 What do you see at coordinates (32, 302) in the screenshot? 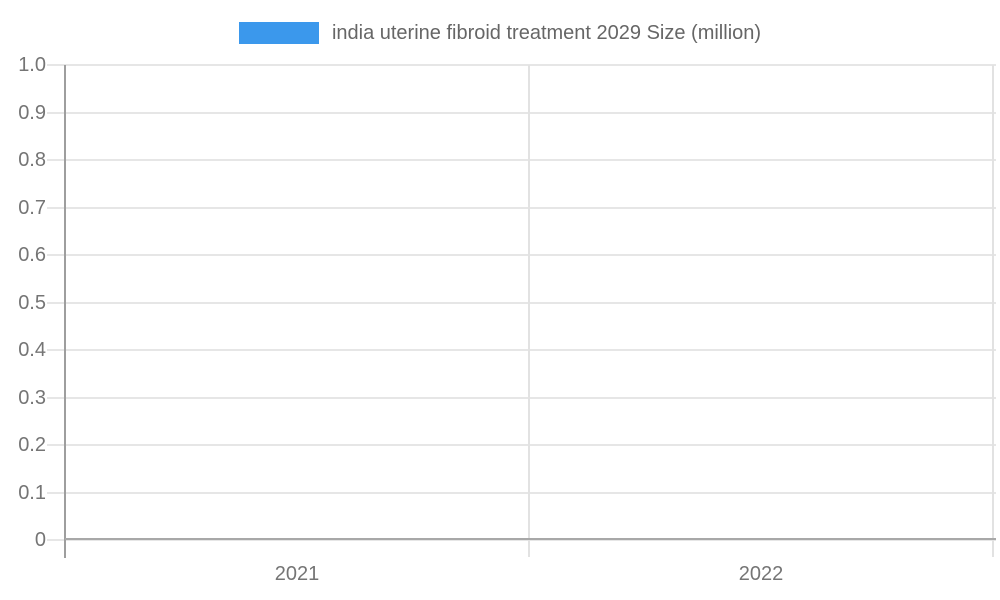
I see `y-tick-label: 0.5` at bounding box center [32, 302].